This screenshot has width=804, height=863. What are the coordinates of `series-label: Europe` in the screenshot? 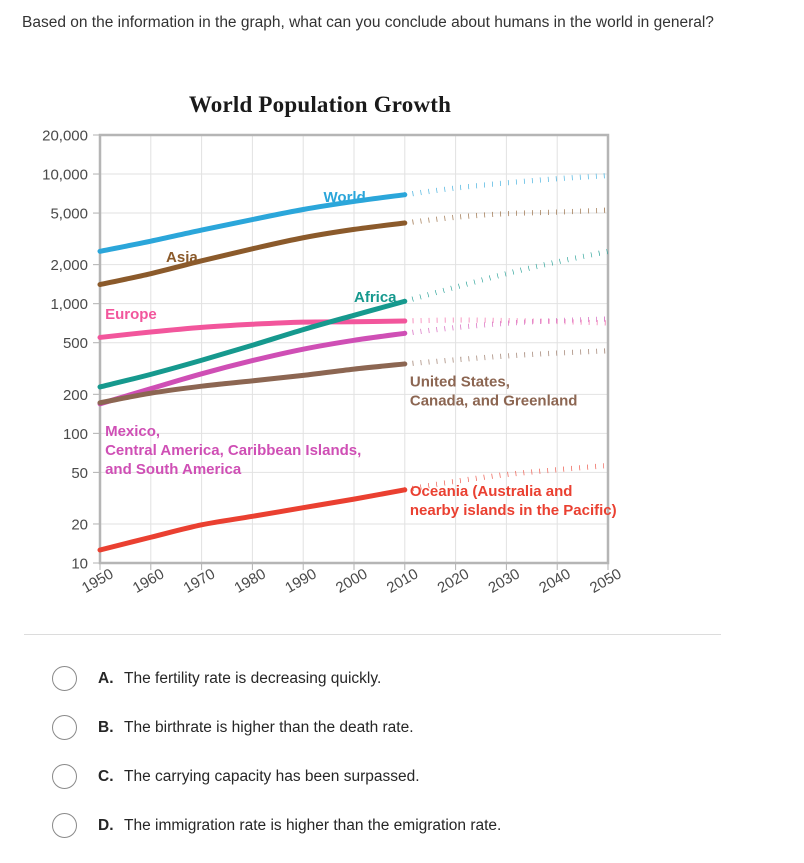 It's located at (131, 314).